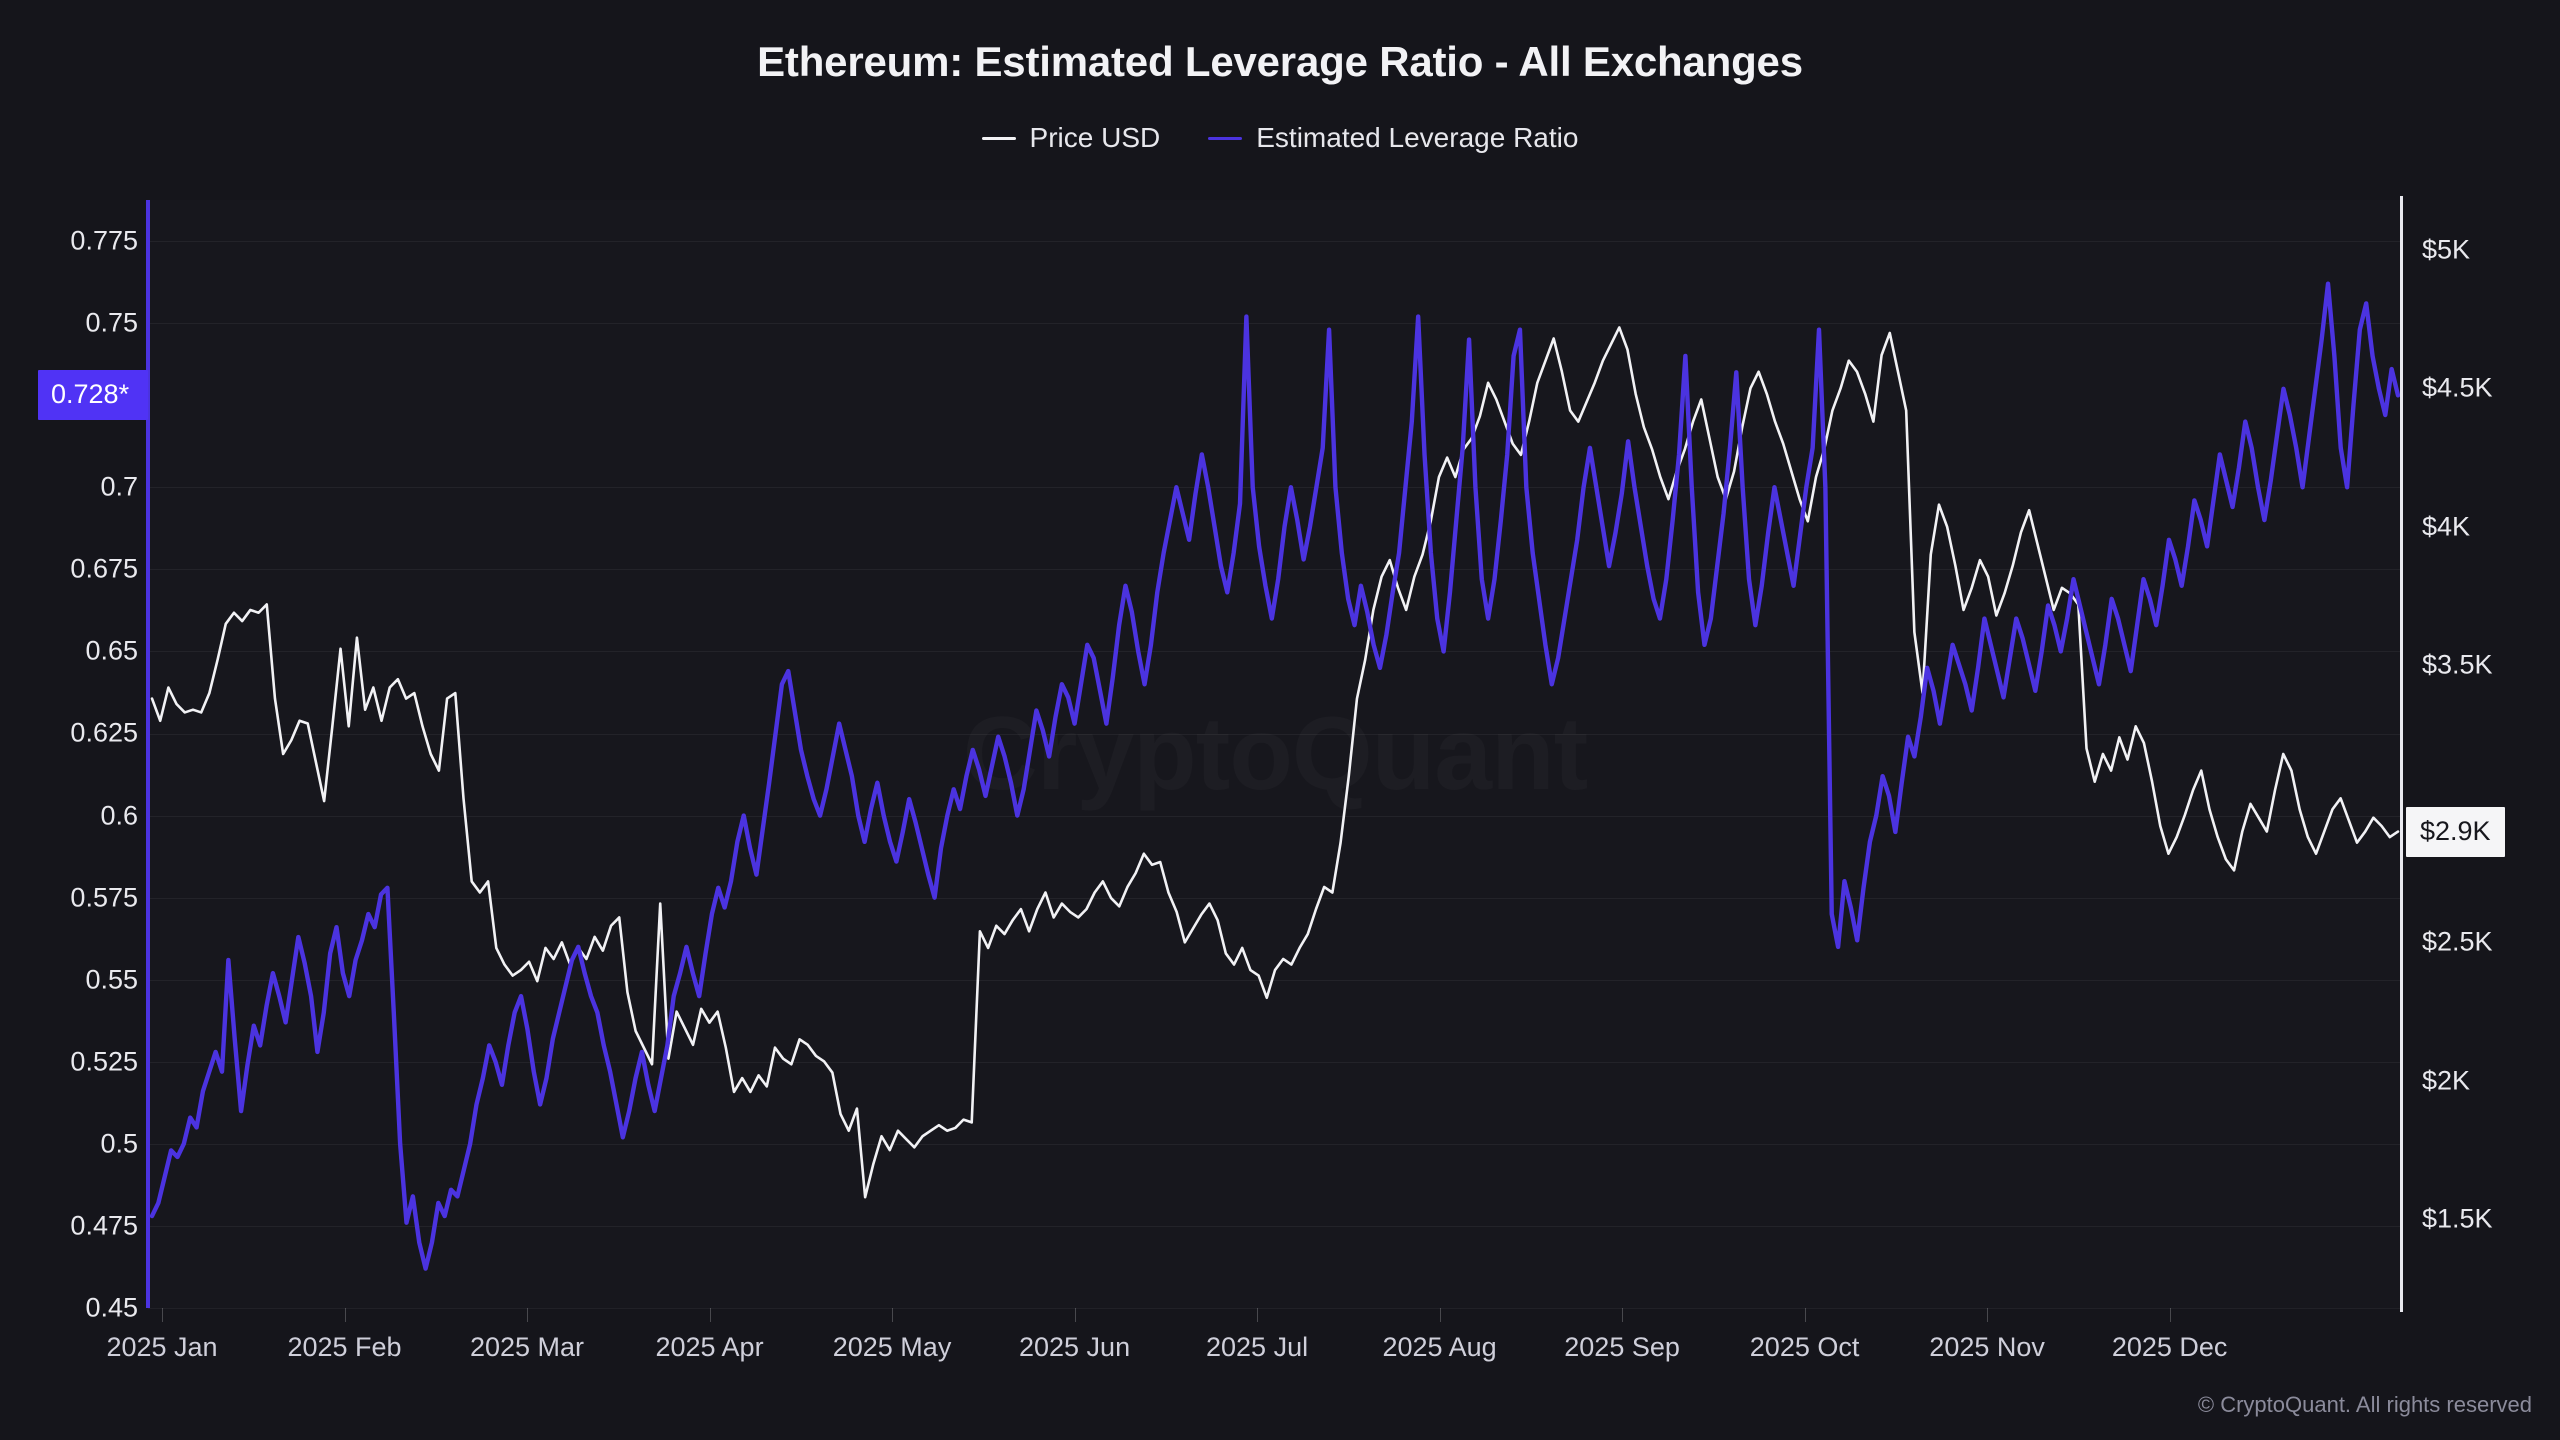 This screenshot has height=1440, width=2560. What do you see at coordinates (104, 1225) in the screenshot?
I see `left-axis-tick-label: 0.475` at bounding box center [104, 1225].